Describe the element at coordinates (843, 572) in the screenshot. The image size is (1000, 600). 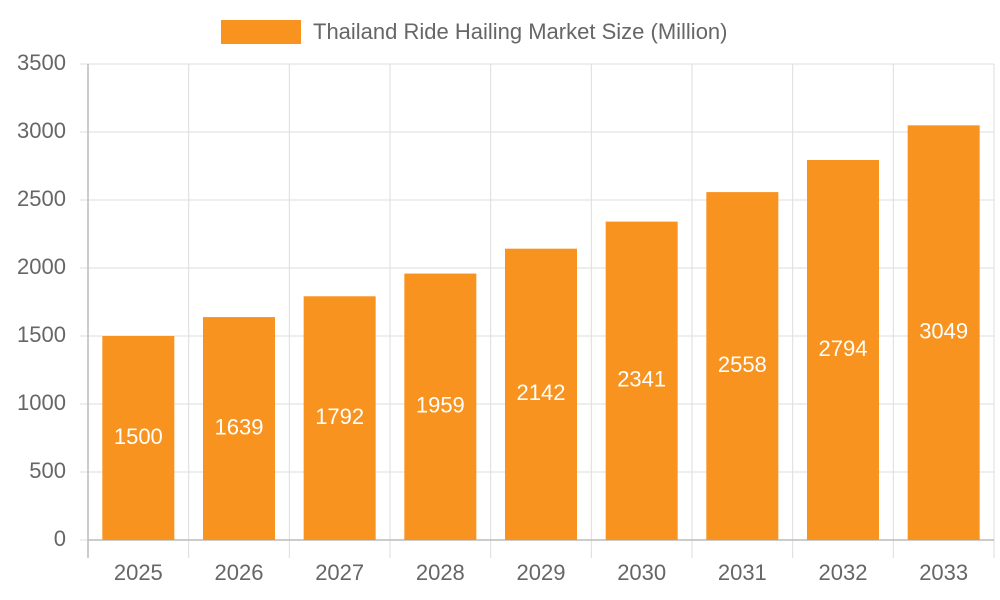
I see `x-tick-label: 2032` at that location.